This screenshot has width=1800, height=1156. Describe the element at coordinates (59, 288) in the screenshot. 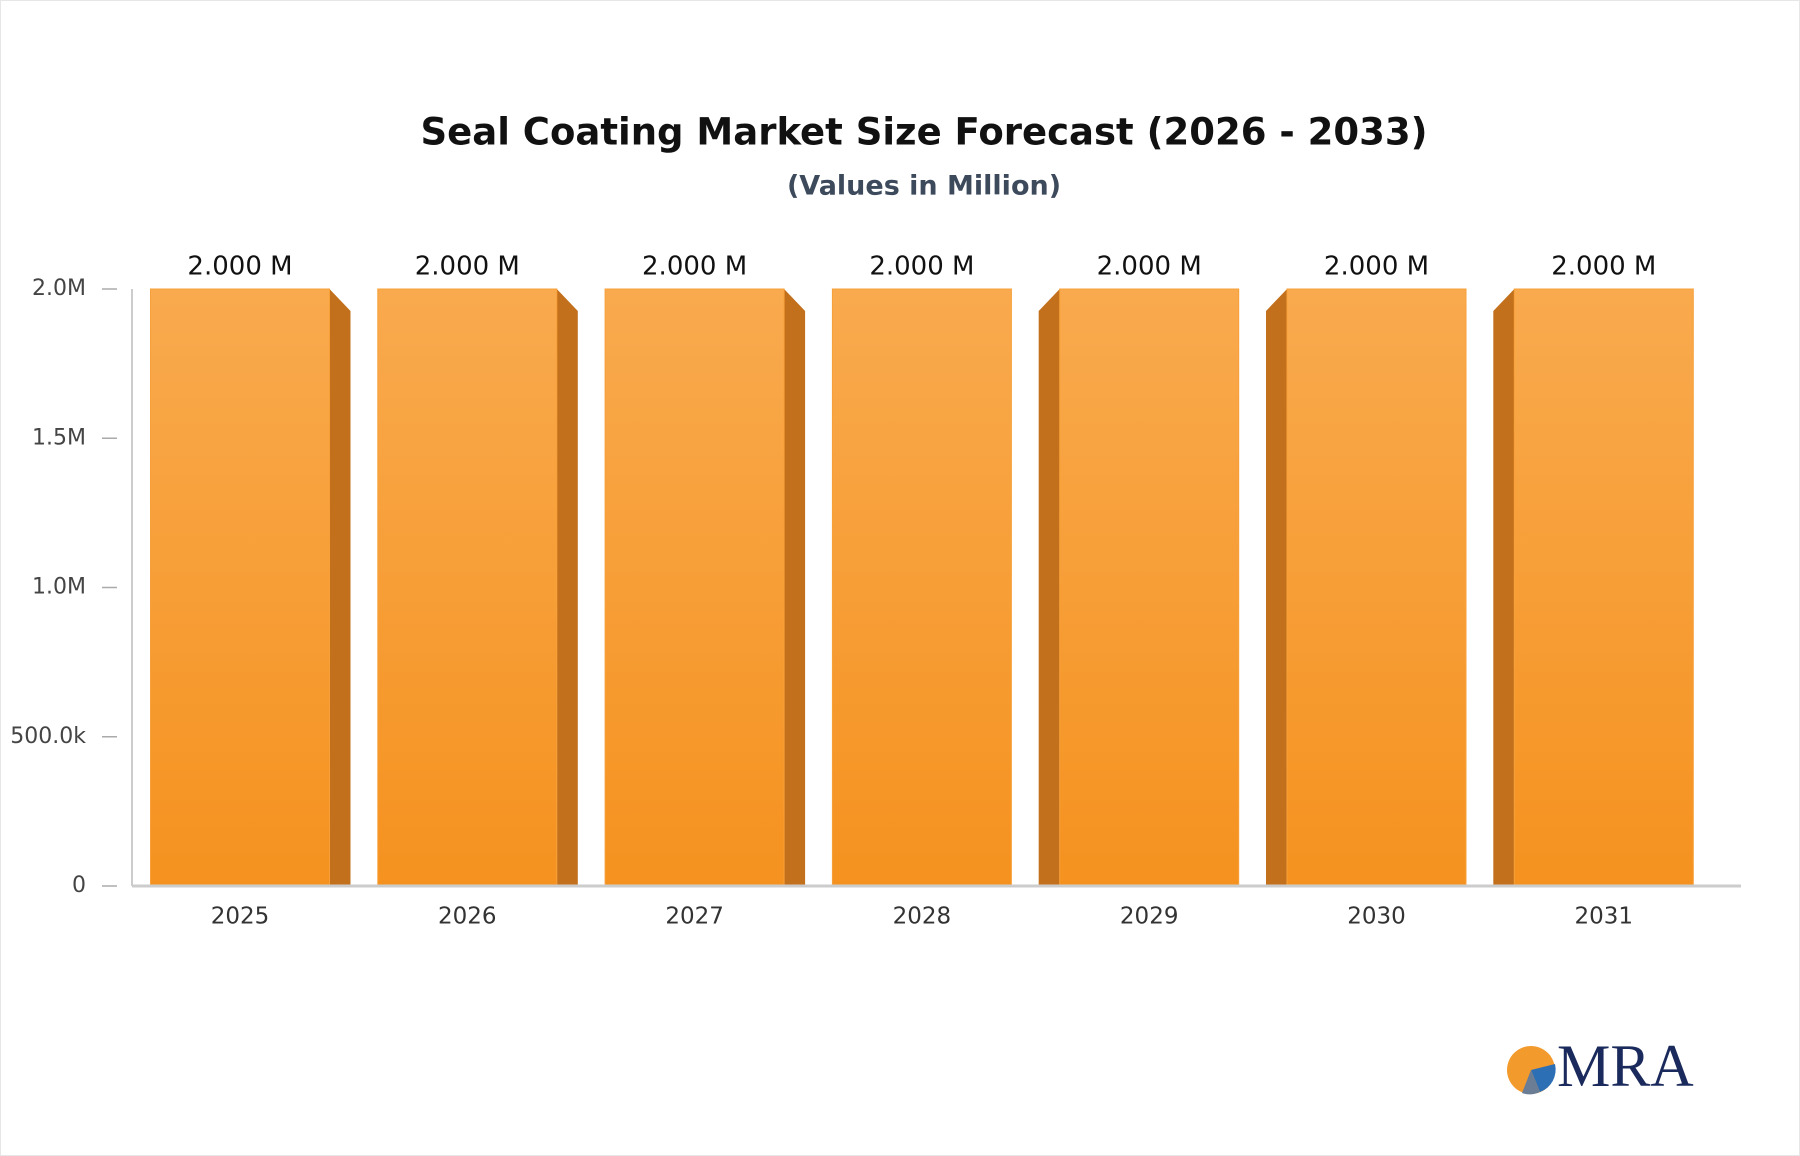

I see `y-tick-label: 2.0M` at that location.